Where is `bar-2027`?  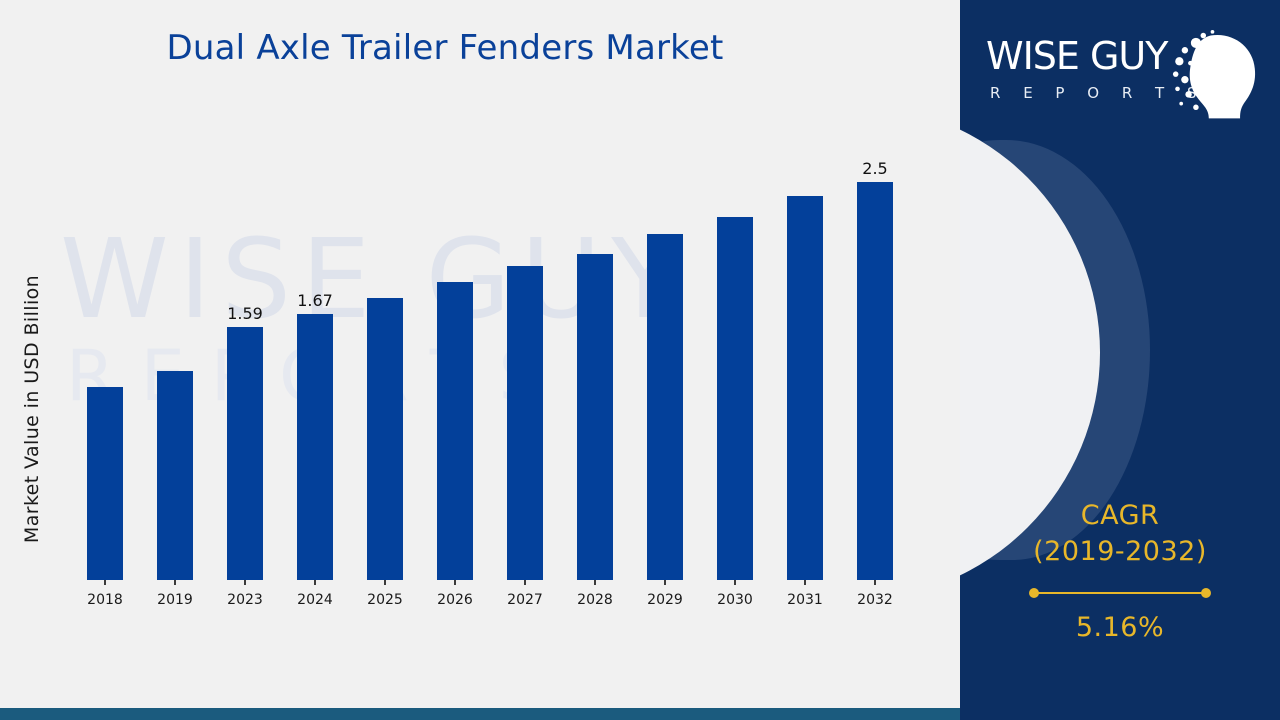
bar-2027 is located at coordinates (525, 423).